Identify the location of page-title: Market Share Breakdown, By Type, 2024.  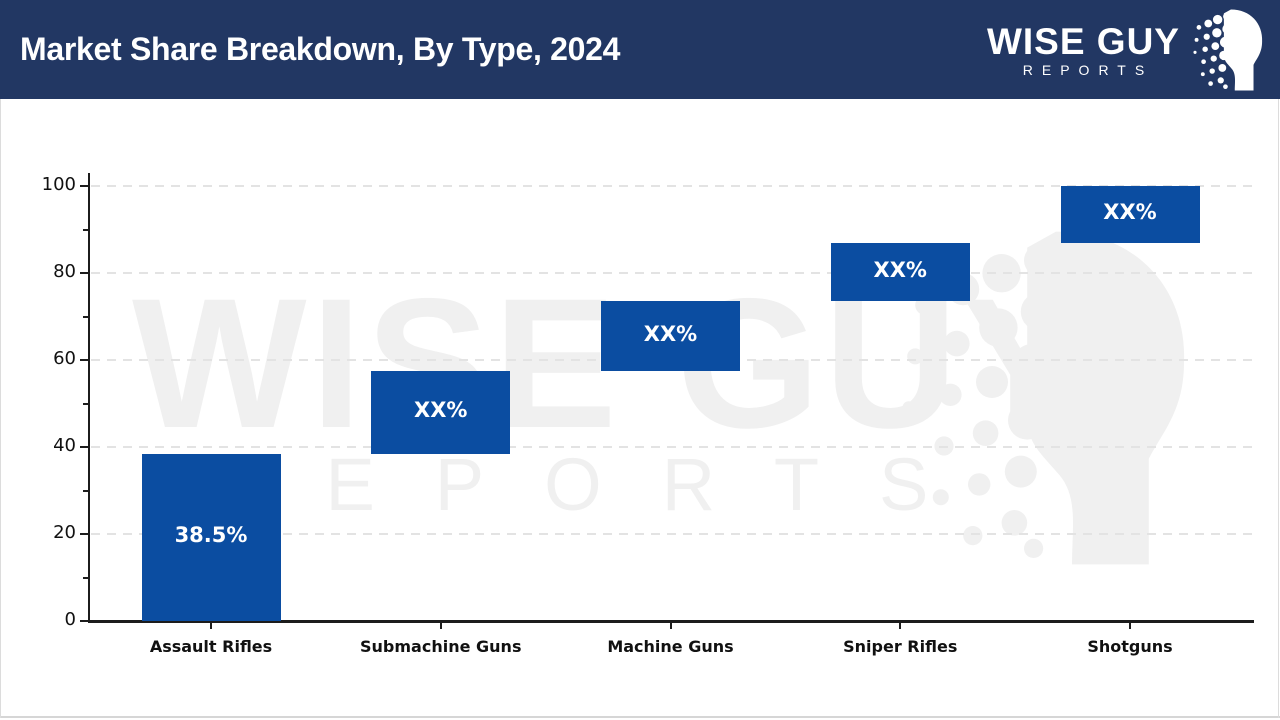
(320, 49).